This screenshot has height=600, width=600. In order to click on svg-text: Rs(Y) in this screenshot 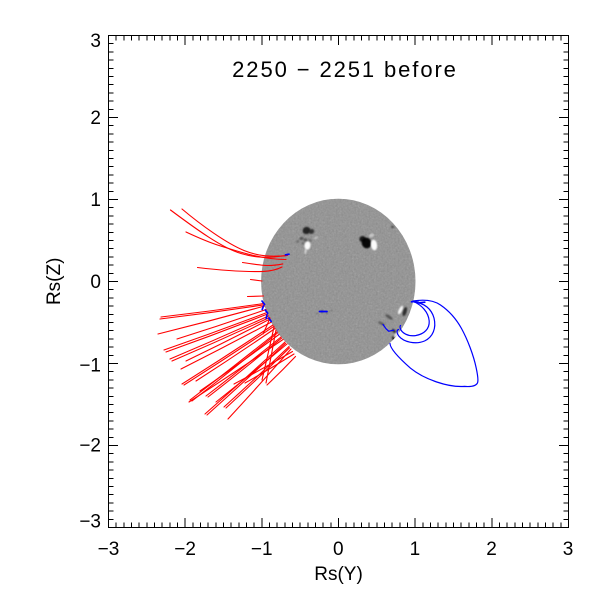, I will do `click(338, 574)`.